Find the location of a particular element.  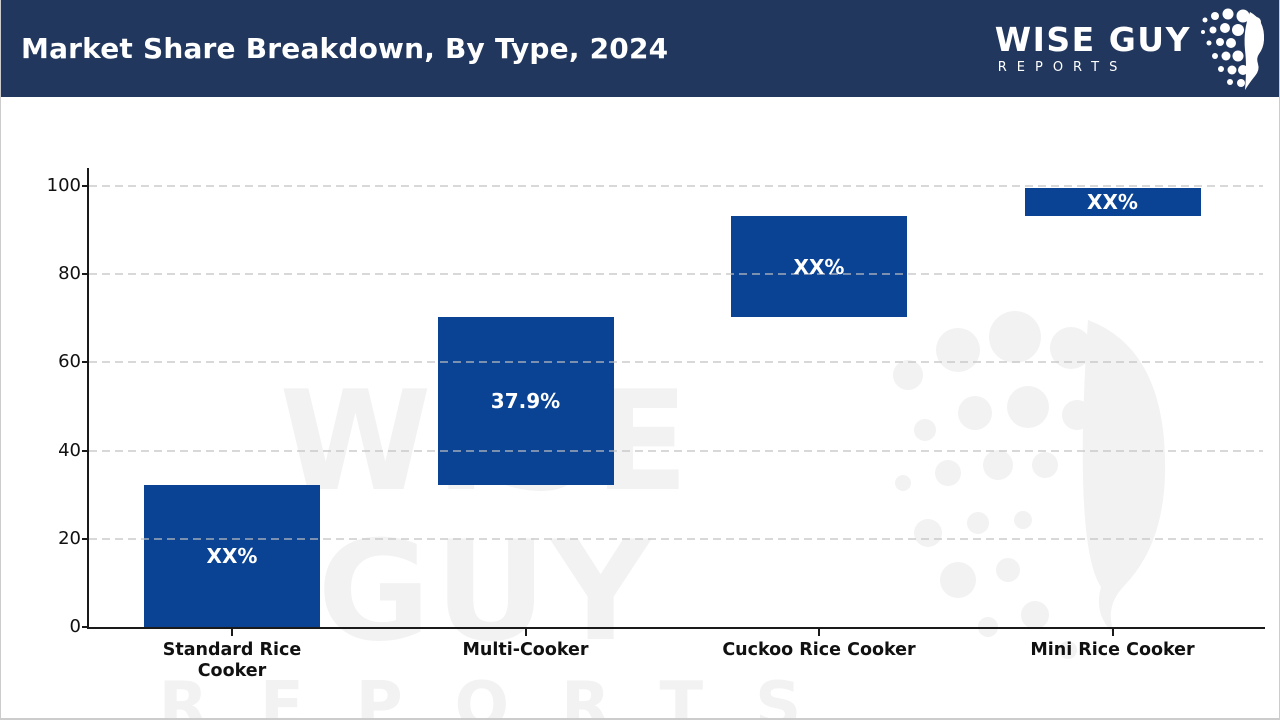

brand-logo: WISE GUY REPORTS is located at coordinates (1131, 49).